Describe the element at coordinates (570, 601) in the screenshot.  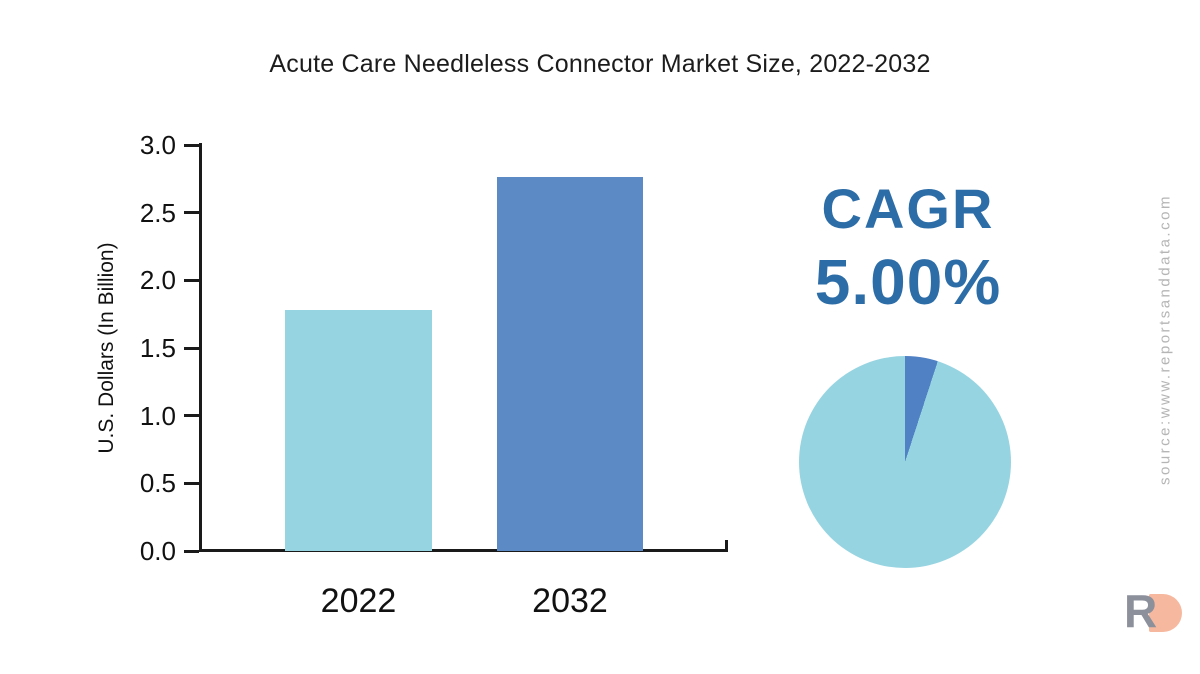
I see `x-tick-label: 2032` at that location.